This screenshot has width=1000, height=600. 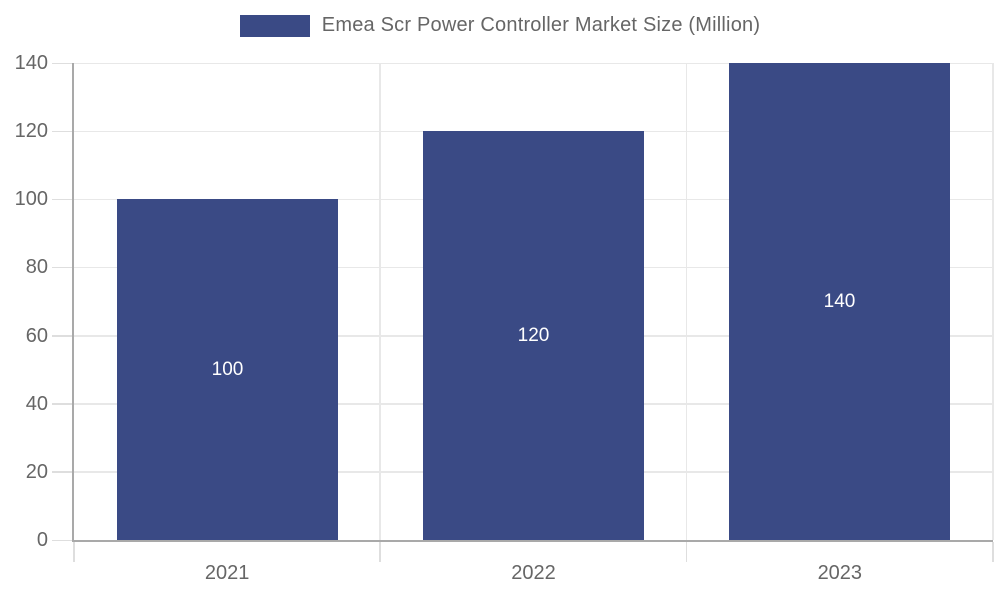 I want to click on gridline, so click(x=533, y=63).